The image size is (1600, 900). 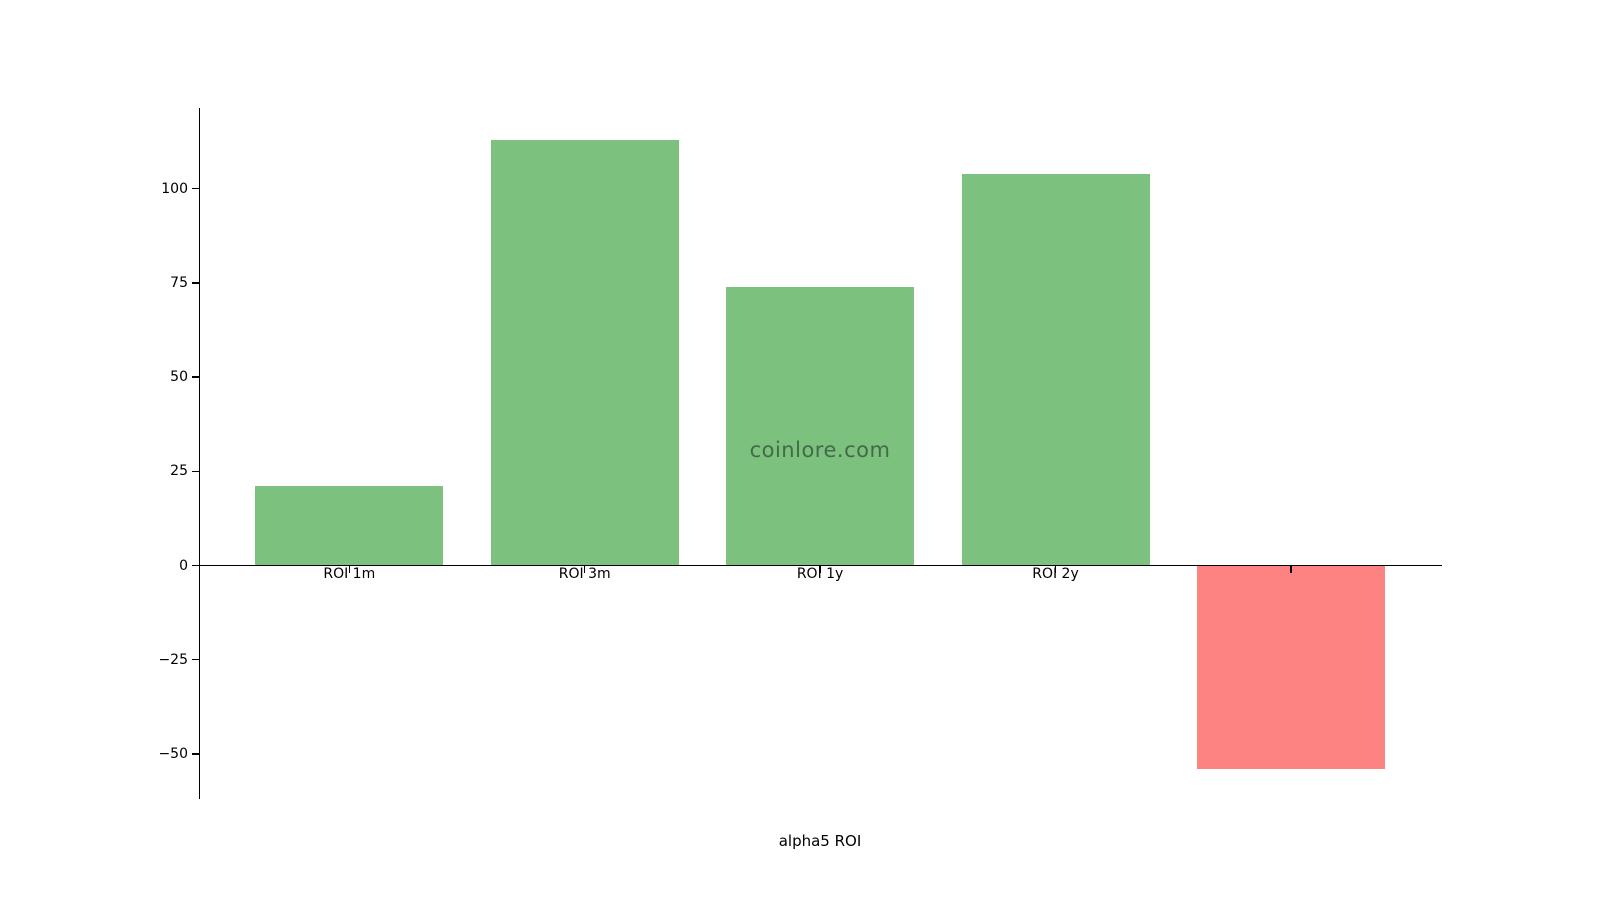 What do you see at coordinates (1290, 667) in the screenshot?
I see `bar-unlabeled` at bounding box center [1290, 667].